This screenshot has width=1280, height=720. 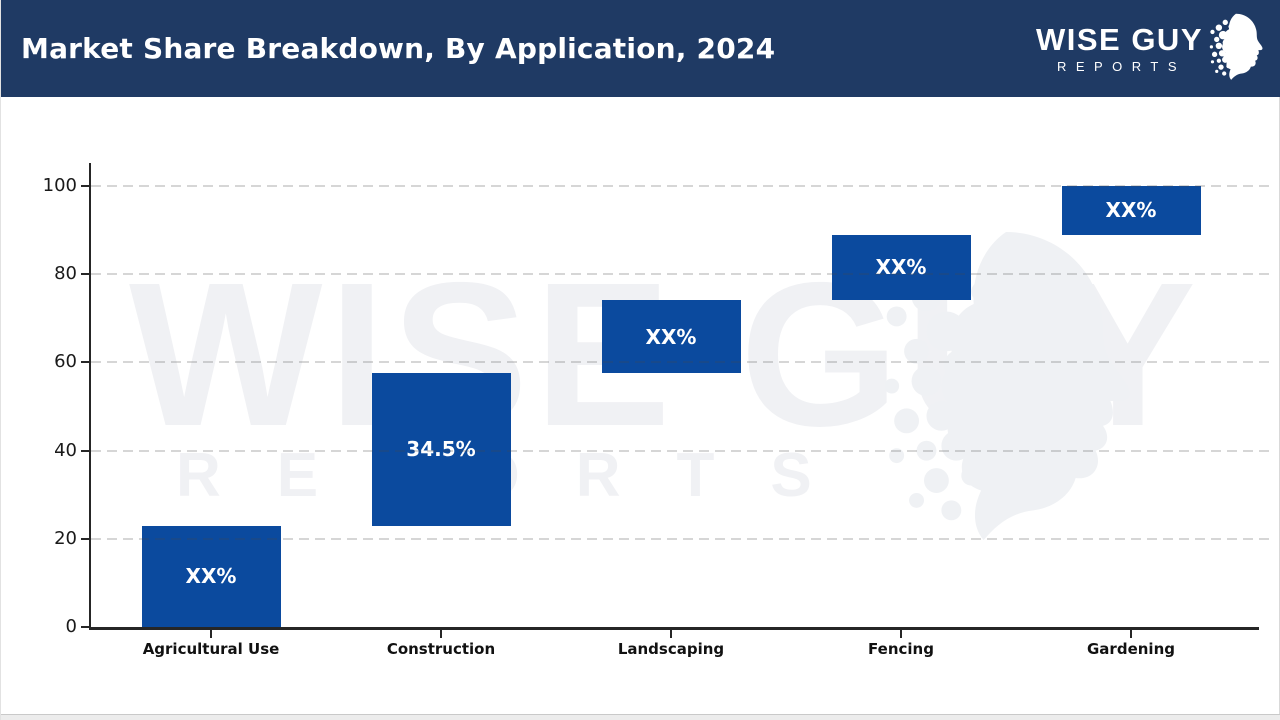 What do you see at coordinates (211, 634) in the screenshot?
I see `x-tick-agricultural-use` at bounding box center [211, 634].